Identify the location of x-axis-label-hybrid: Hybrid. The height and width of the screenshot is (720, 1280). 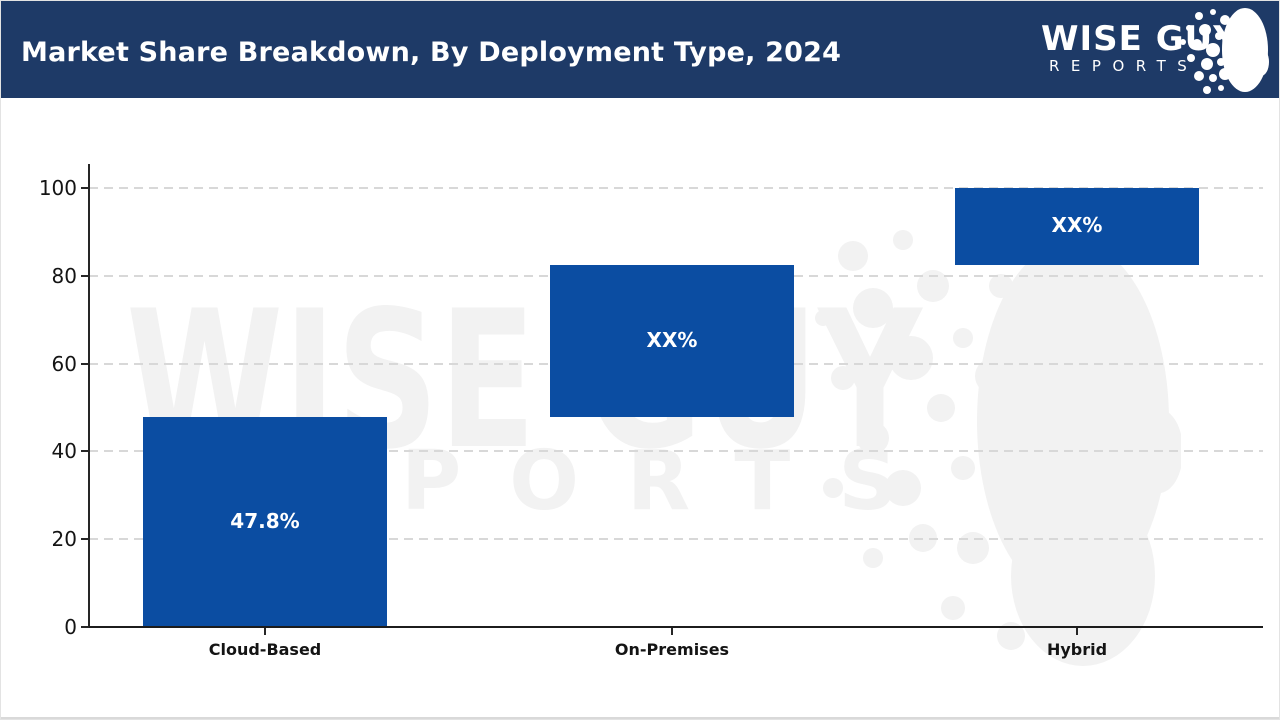
(1077, 649).